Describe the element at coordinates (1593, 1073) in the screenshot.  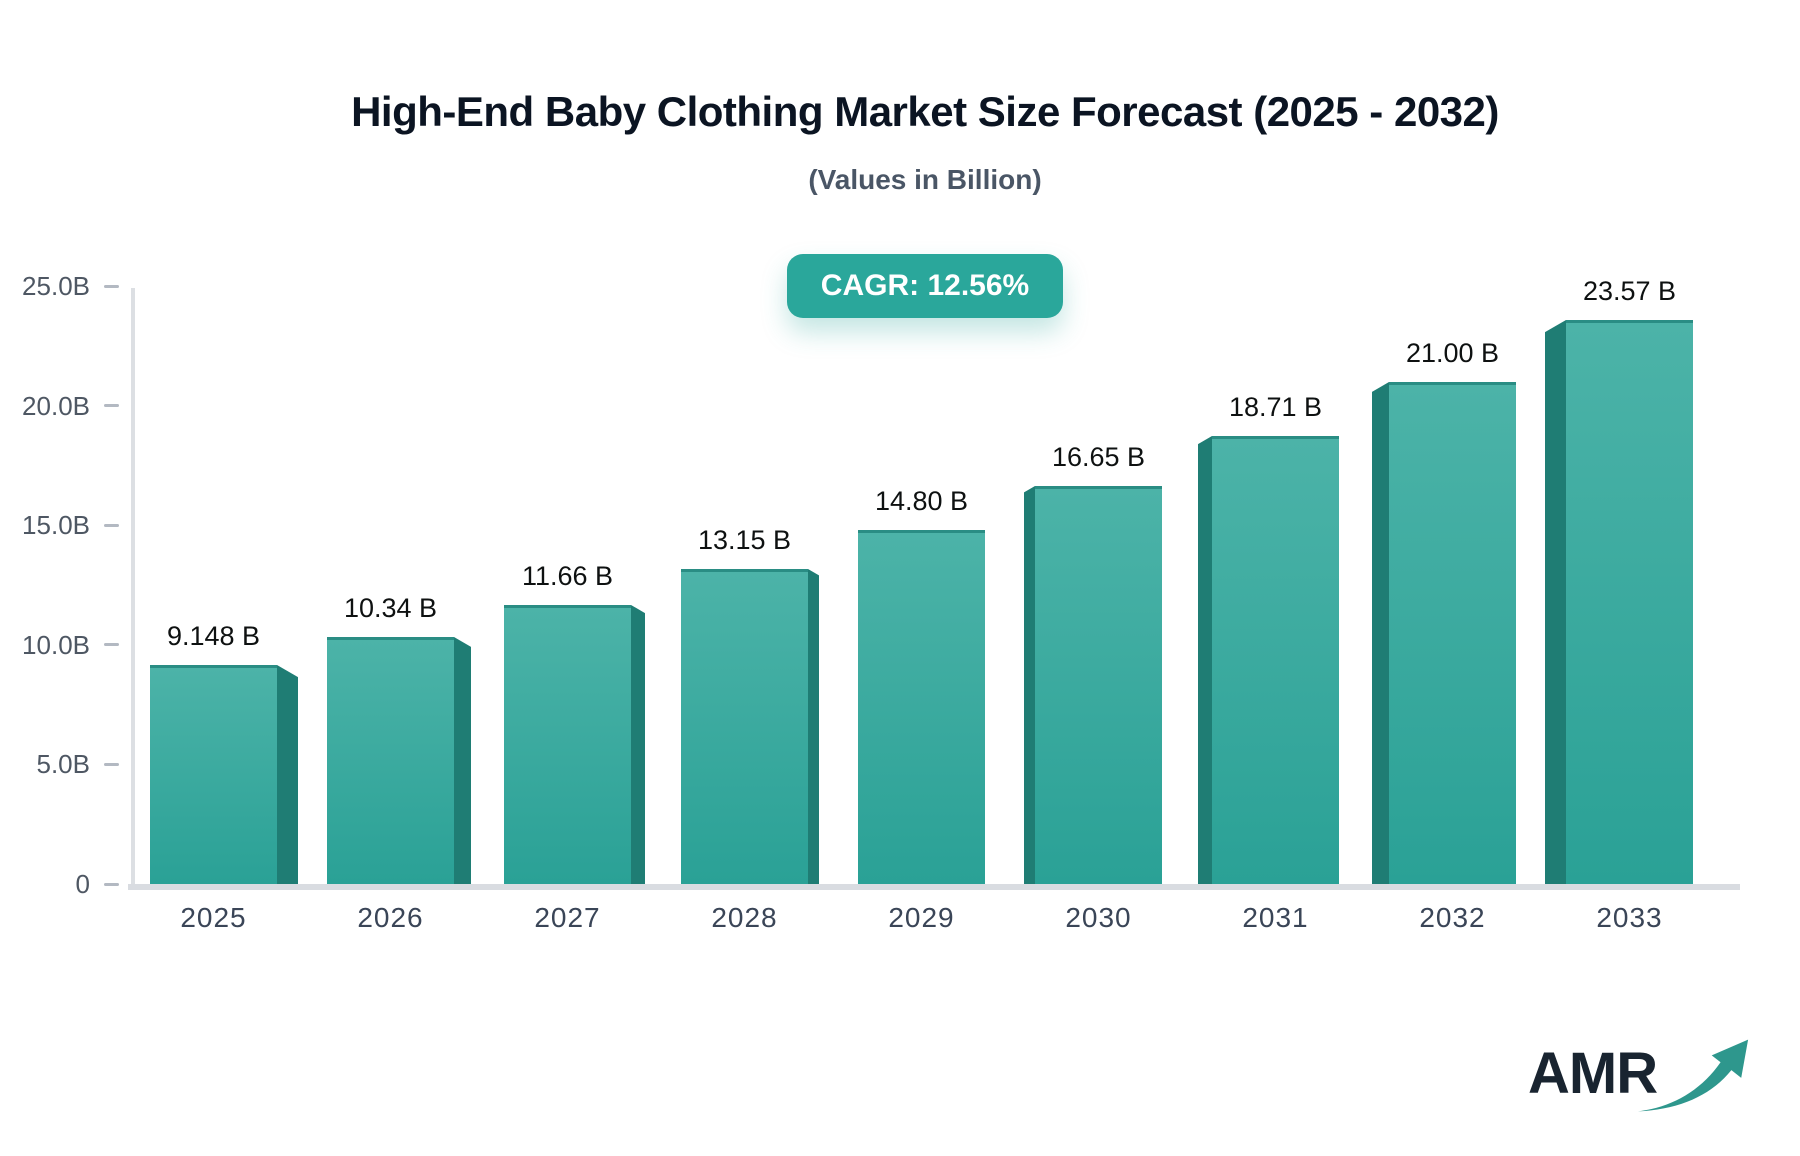
I see `amr-logo-text: AMR` at that location.